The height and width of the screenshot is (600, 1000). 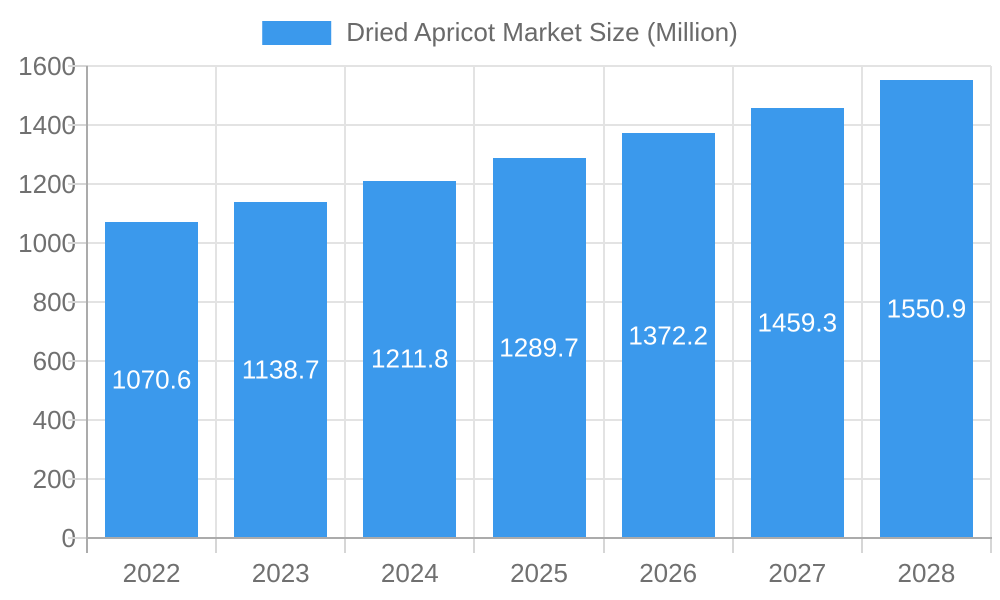 I want to click on bar-2027: 1459.3, so click(x=797, y=322).